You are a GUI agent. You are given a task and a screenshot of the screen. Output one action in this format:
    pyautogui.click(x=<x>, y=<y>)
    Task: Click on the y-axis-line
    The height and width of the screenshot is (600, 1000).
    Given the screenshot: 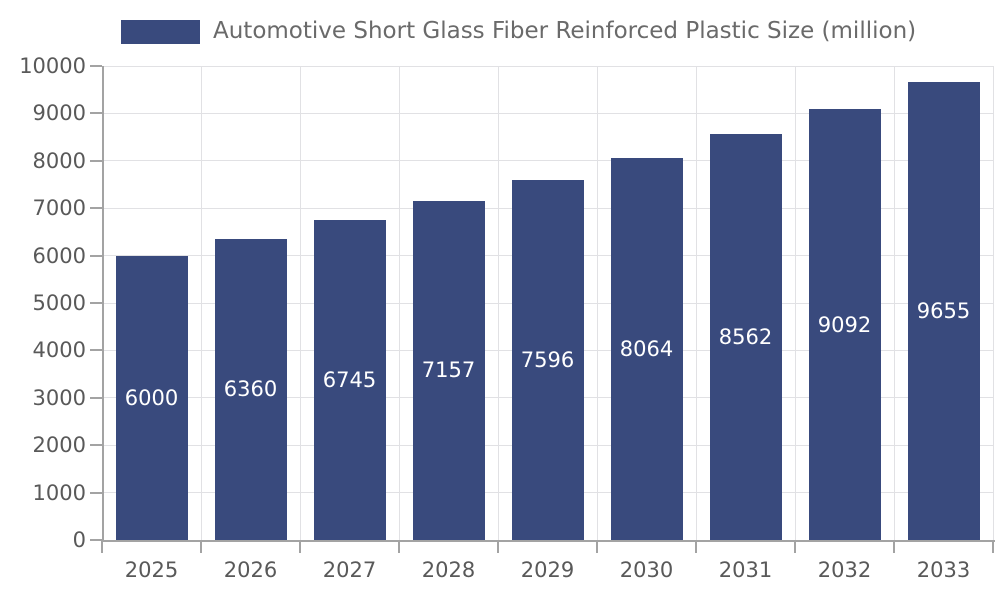 What is the action you would take?
    pyautogui.click(x=103, y=303)
    